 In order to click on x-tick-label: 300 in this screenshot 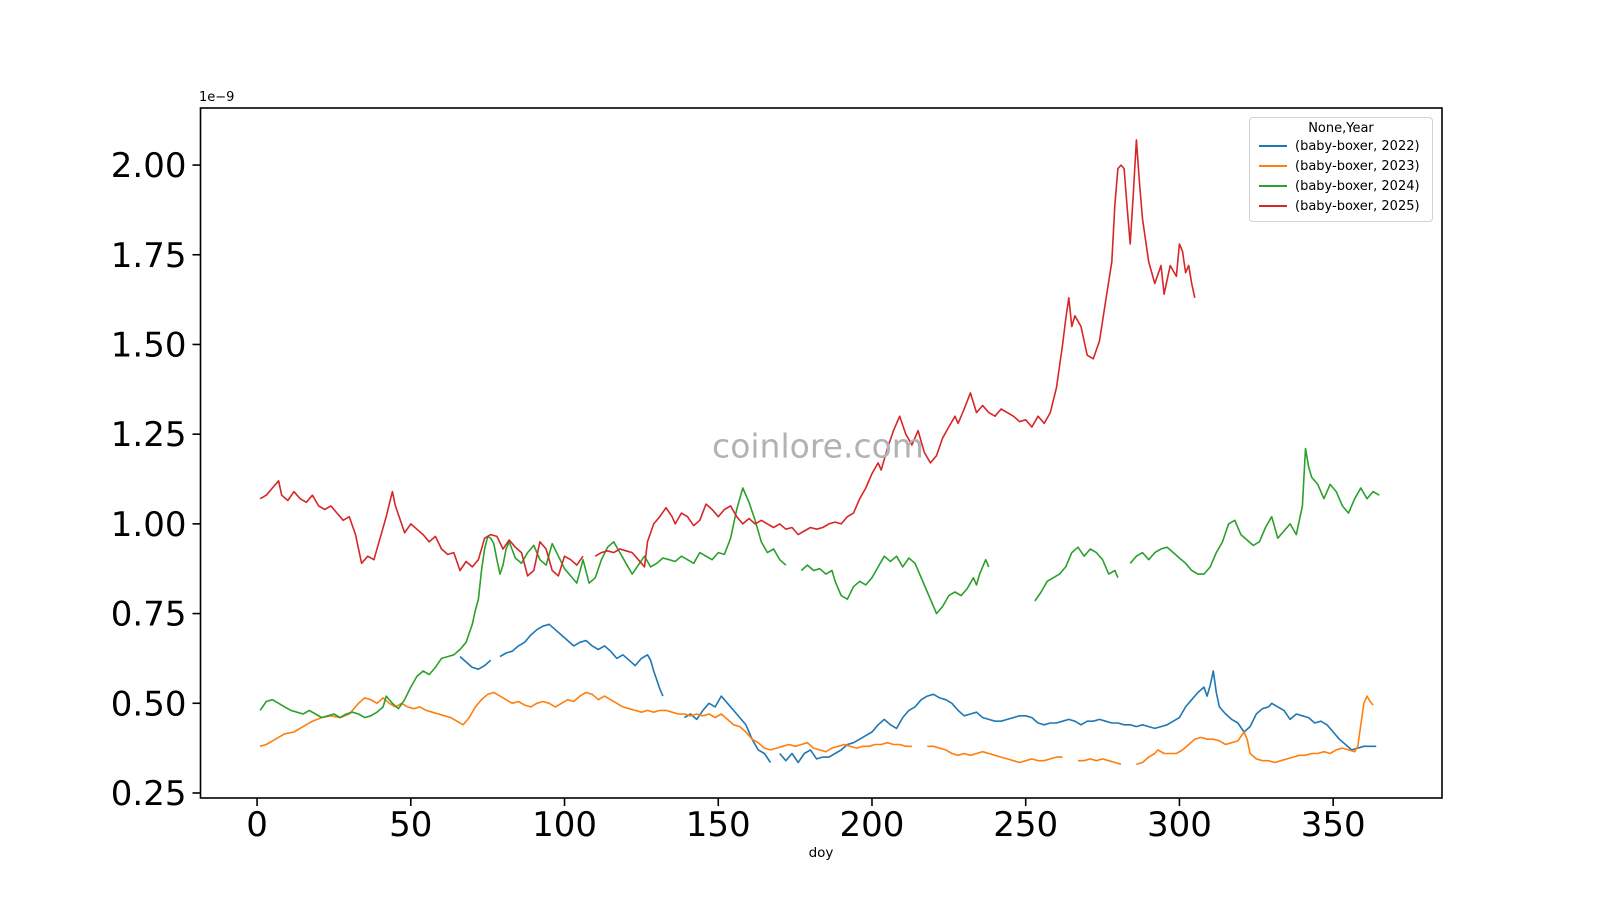, I will do `click(1179, 825)`.